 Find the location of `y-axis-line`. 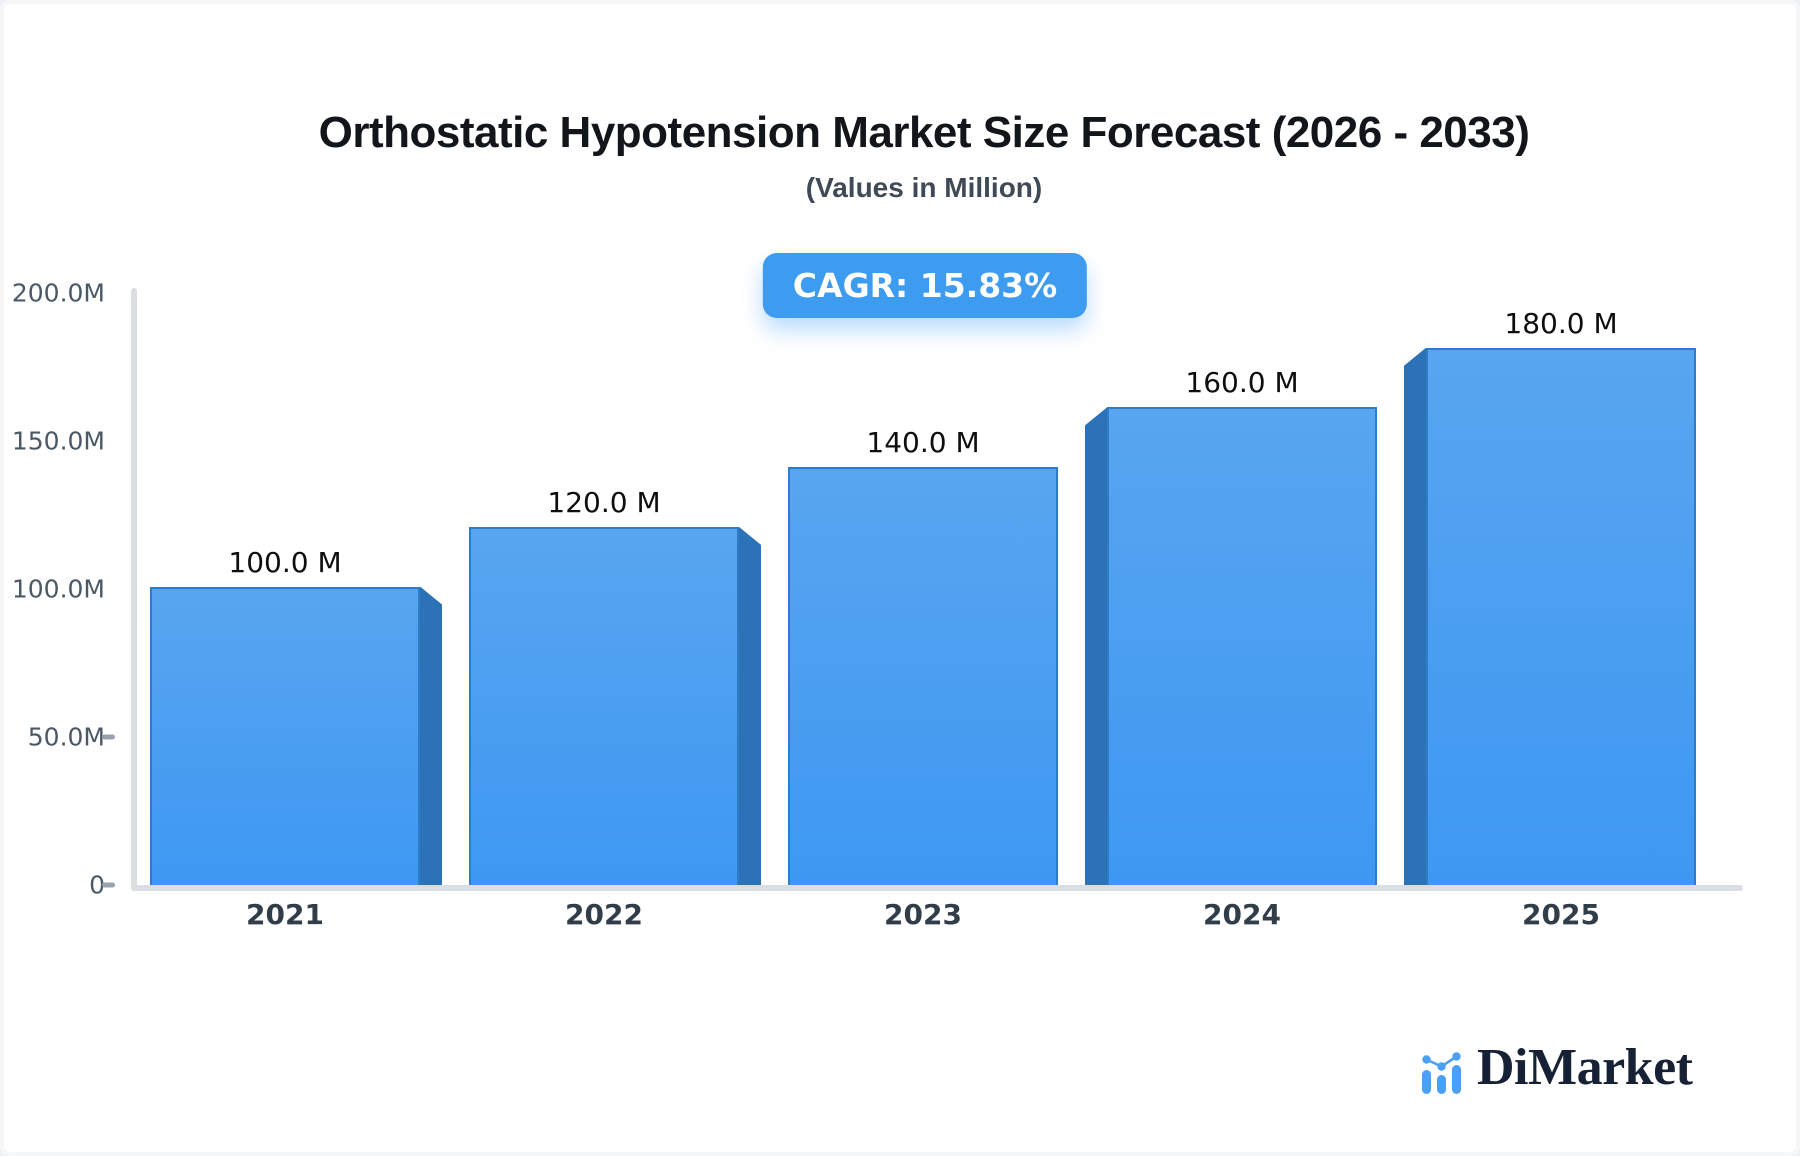

y-axis-line is located at coordinates (134, 589).